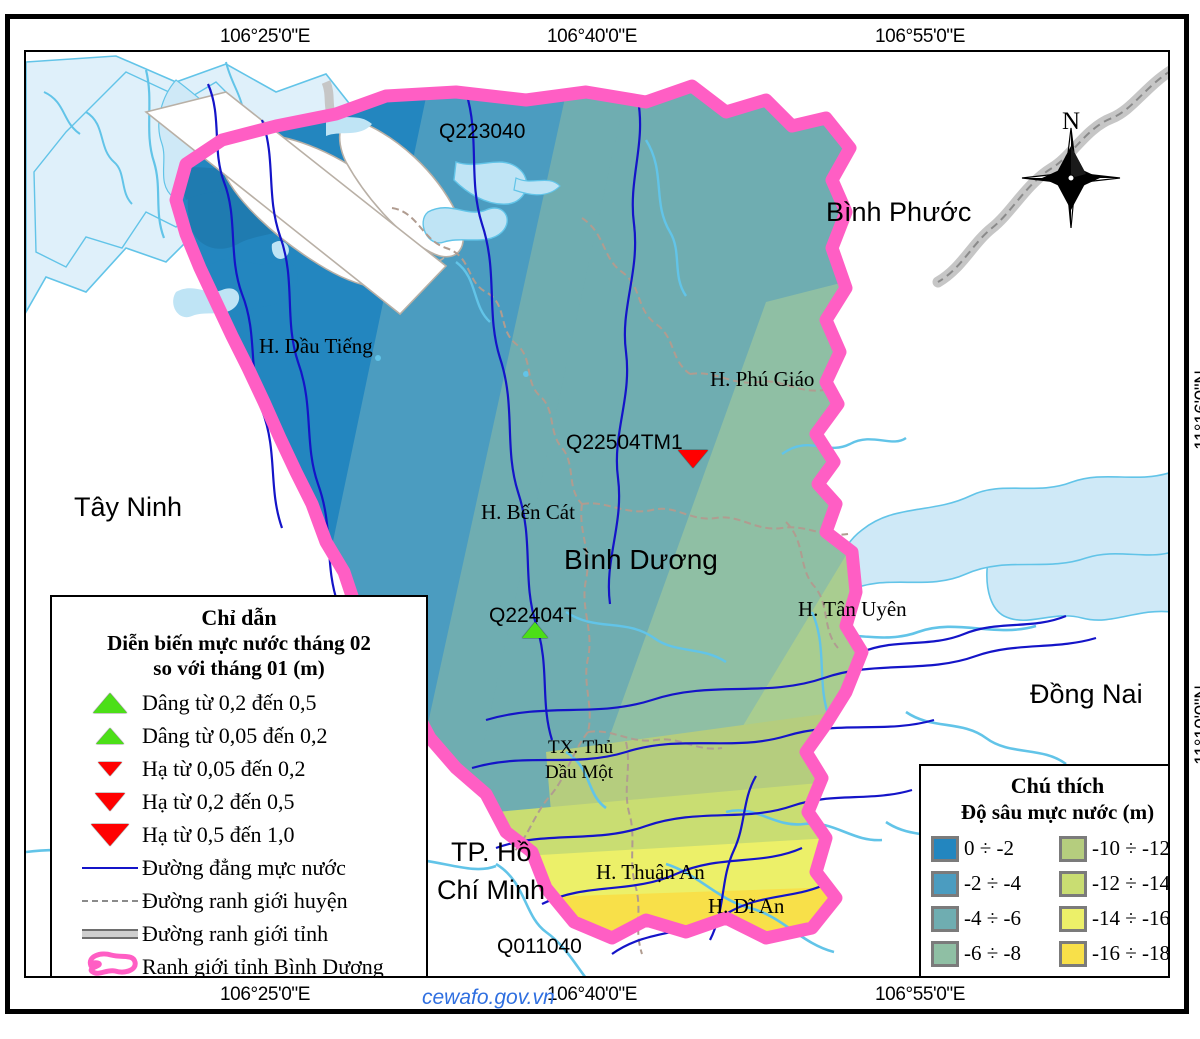 The height and width of the screenshot is (1039, 1200). Describe the element at coordinates (1131, 848) in the screenshot. I see `depth-legend-col2-label-0: -10 ÷ -12` at that location.